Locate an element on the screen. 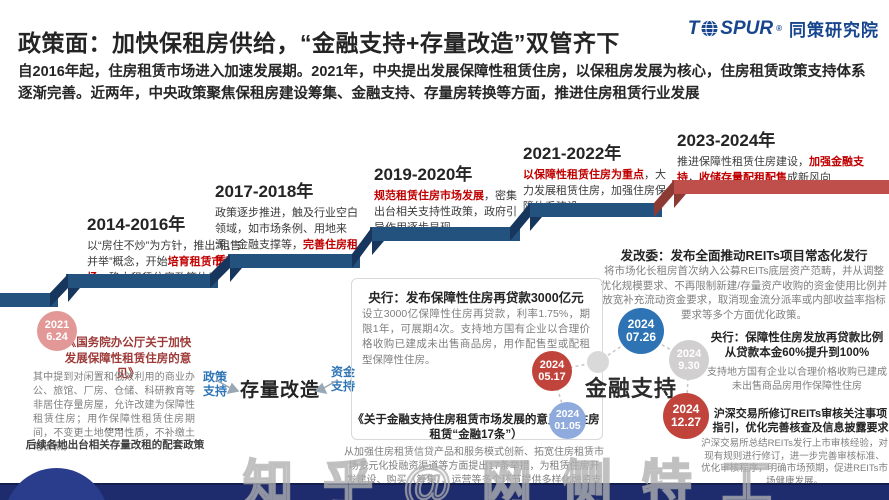 Image resolution: width=889 pixels, height=500 pixels. connector-dot is located at coordinates (598, 362).